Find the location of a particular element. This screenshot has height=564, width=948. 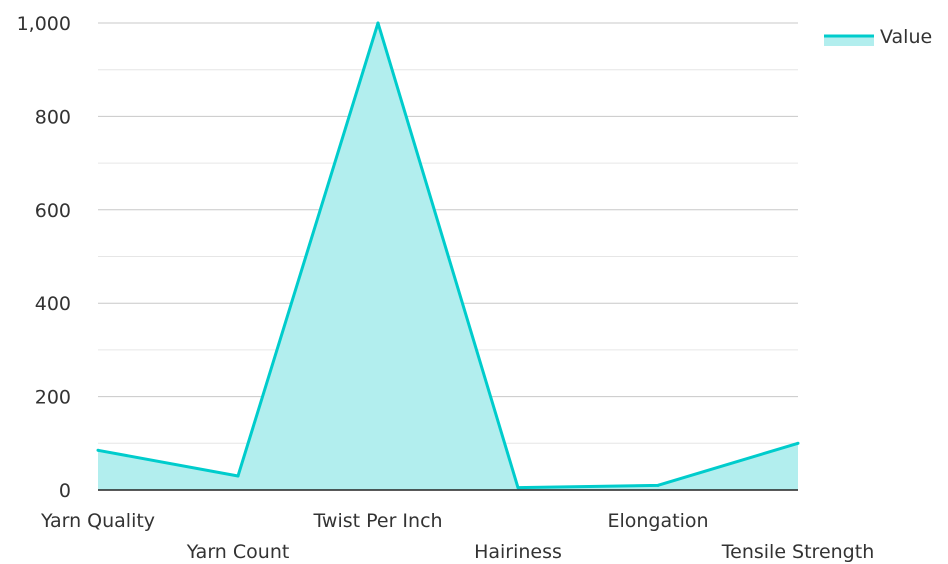

legend-label: Value is located at coordinates (906, 37).